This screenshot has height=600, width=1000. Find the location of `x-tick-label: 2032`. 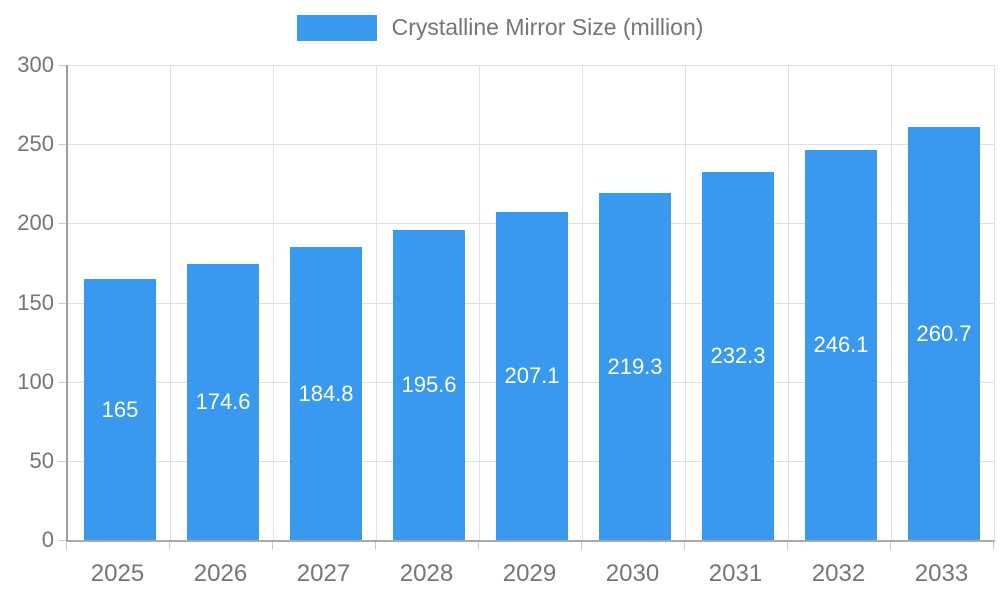

x-tick-label: 2032 is located at coordinates (838, 573).